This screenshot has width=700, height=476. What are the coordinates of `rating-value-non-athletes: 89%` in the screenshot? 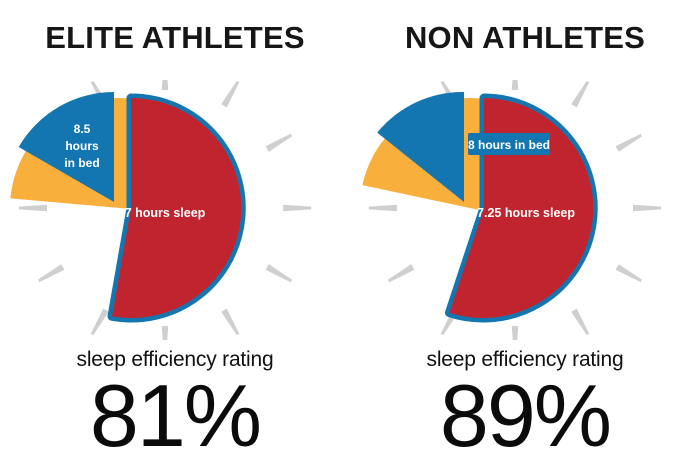 It's located at (525, 415).